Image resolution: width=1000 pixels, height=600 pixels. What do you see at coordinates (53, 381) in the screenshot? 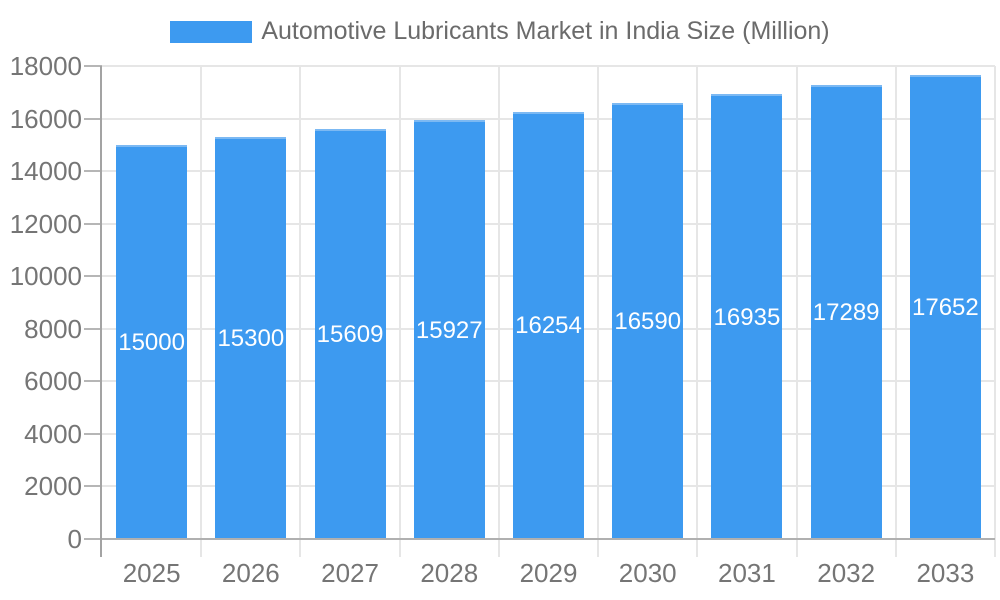
I see `y-tick-label: 6000` at bounding box center [53, 381].